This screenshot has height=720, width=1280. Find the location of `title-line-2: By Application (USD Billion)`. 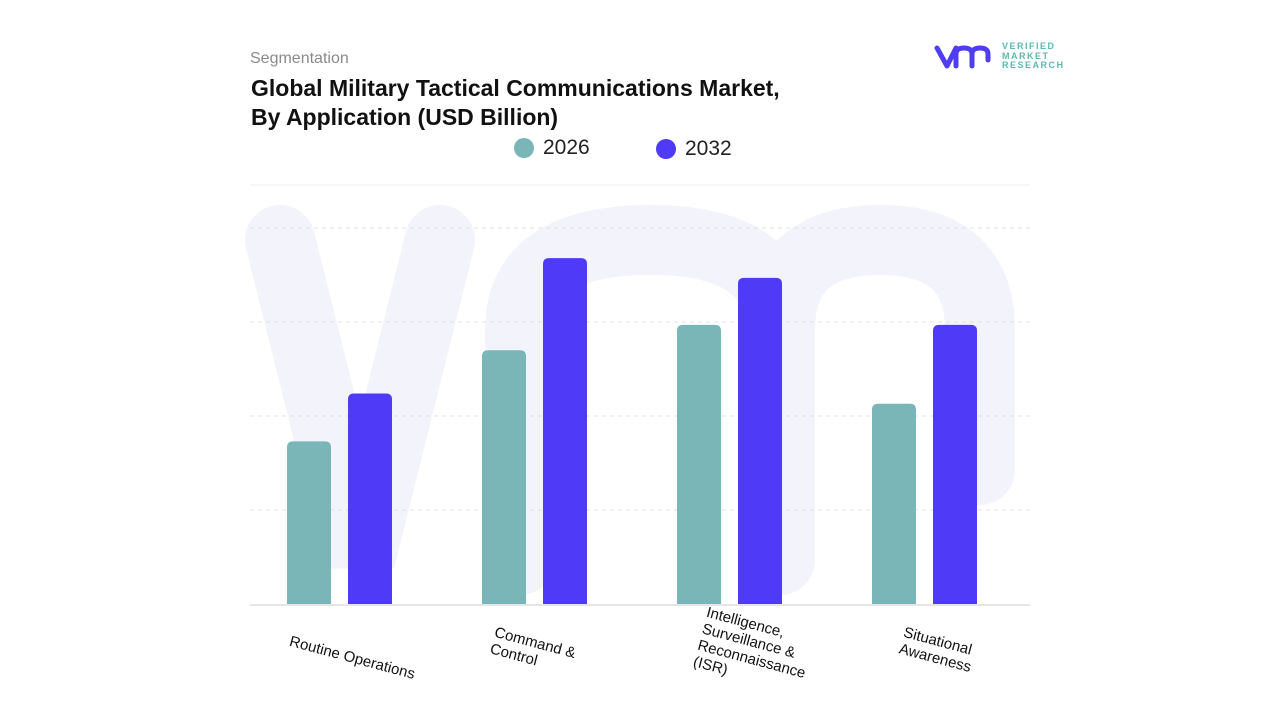

title-line-2: By Application (USD Billion) is located at coordinates (405, 117).